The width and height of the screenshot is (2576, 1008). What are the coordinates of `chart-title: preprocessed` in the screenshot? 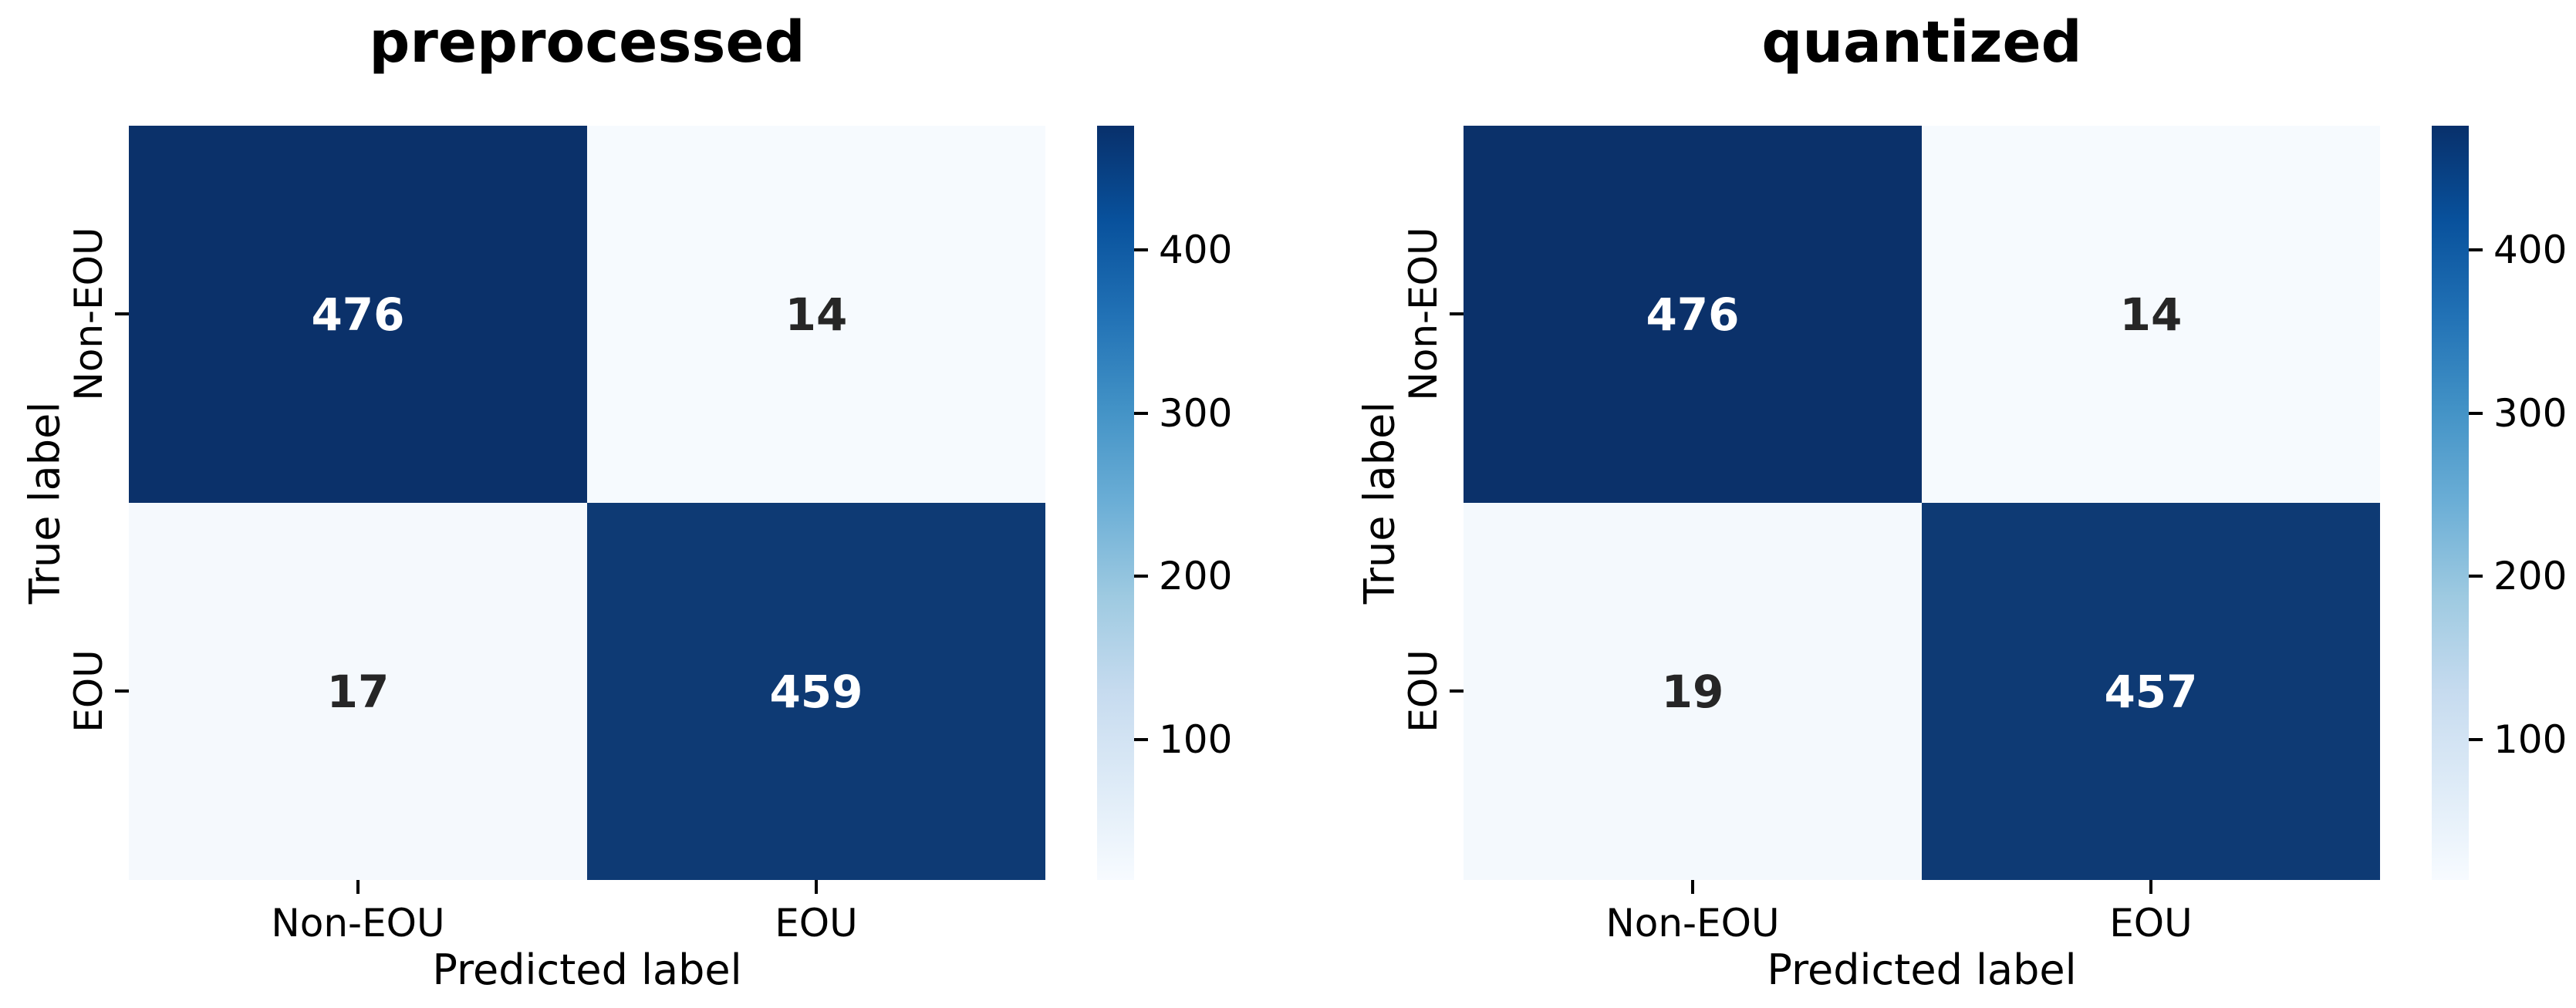 It's located at (587, 42).